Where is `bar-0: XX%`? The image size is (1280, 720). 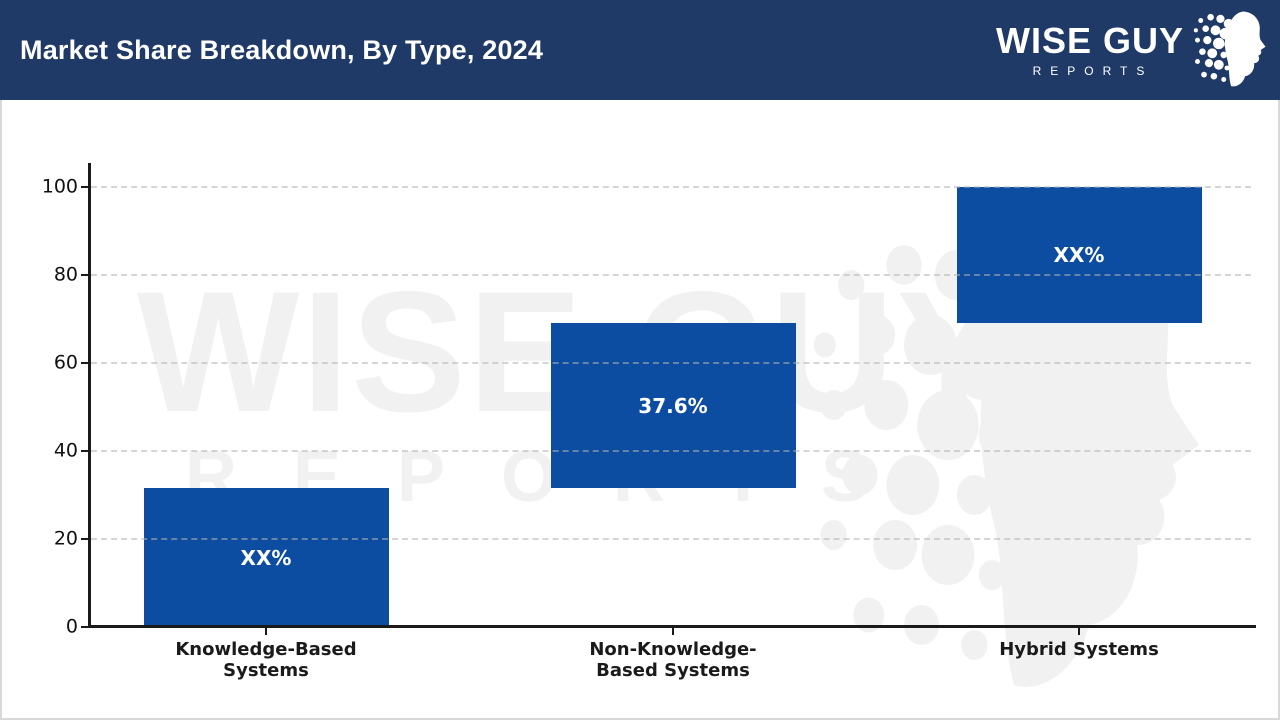
bar-0: XX% is located at coordinates (266, 557).